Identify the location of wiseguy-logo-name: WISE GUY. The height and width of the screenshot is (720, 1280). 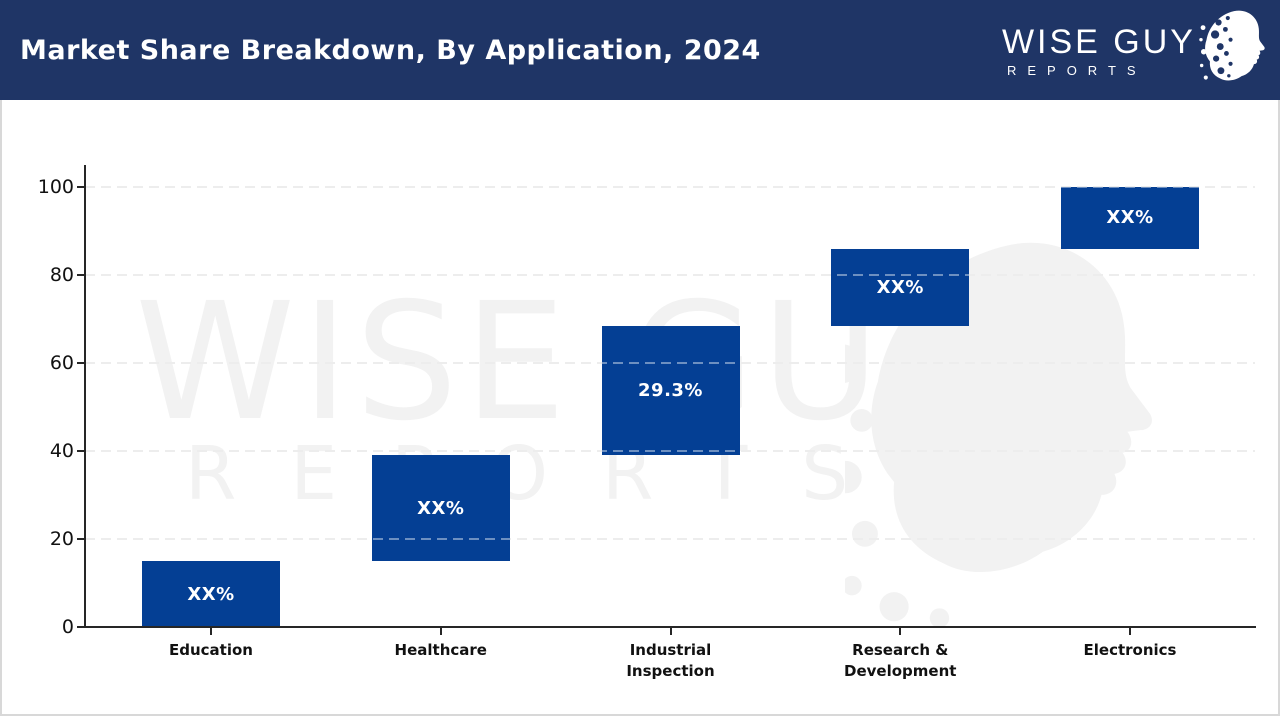
(1098, 41).